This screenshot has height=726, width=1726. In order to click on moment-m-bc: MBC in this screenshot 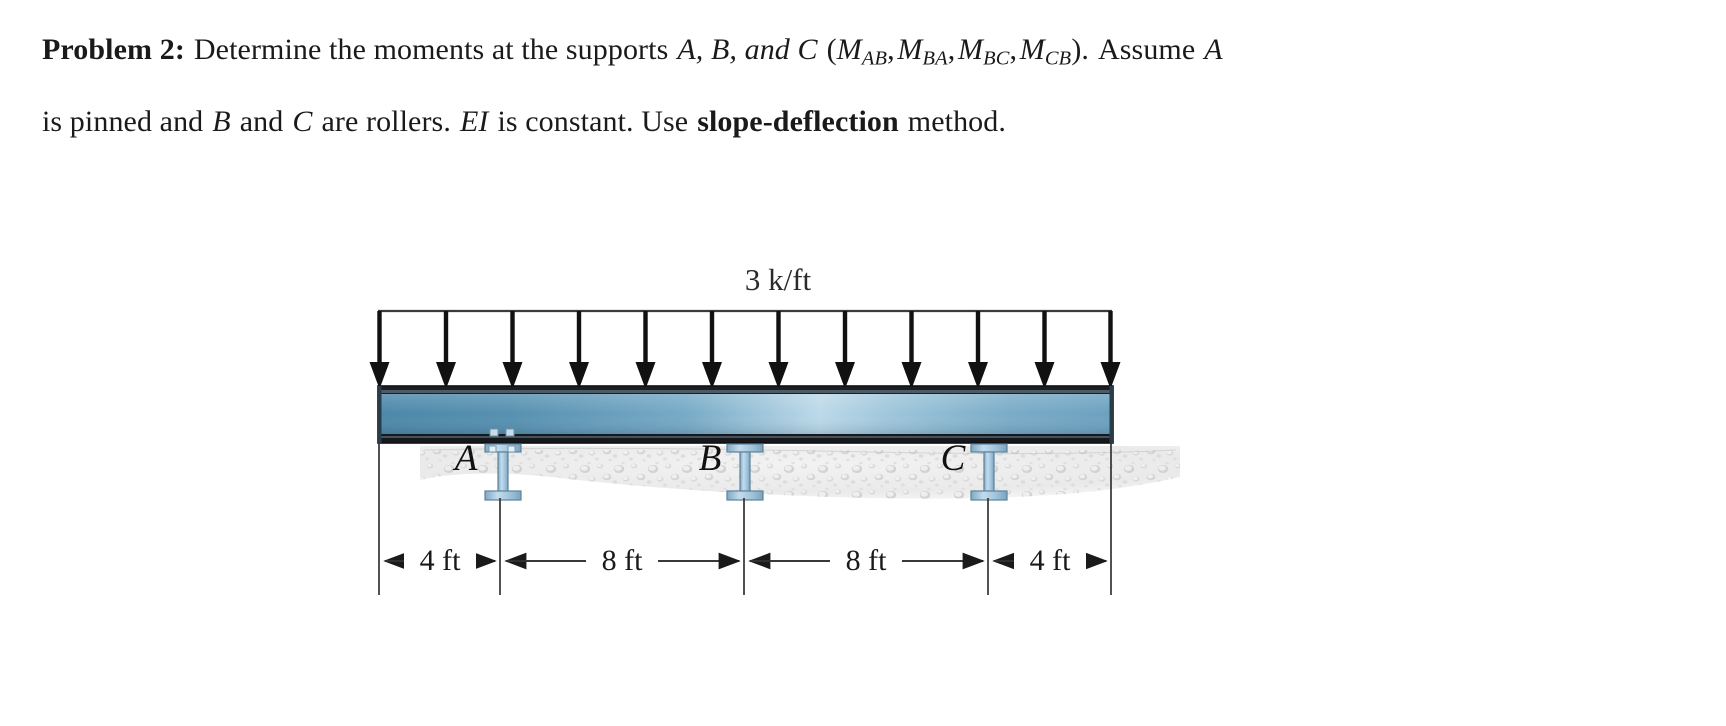, I will do `click(983, 51)`.